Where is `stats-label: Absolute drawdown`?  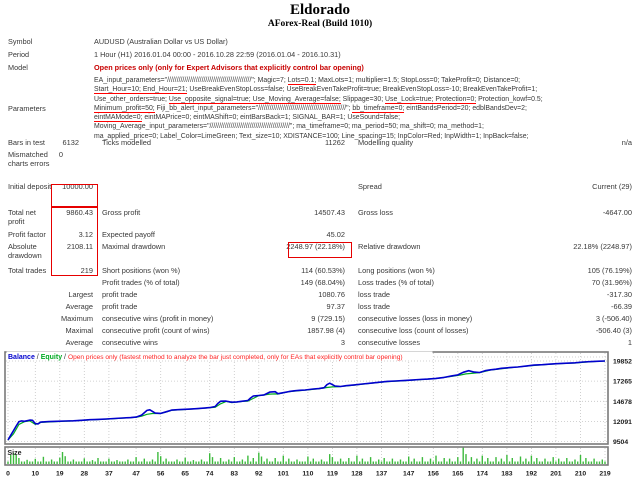 stats-label: Absolute drawdown is located at coordinates (25, 251).